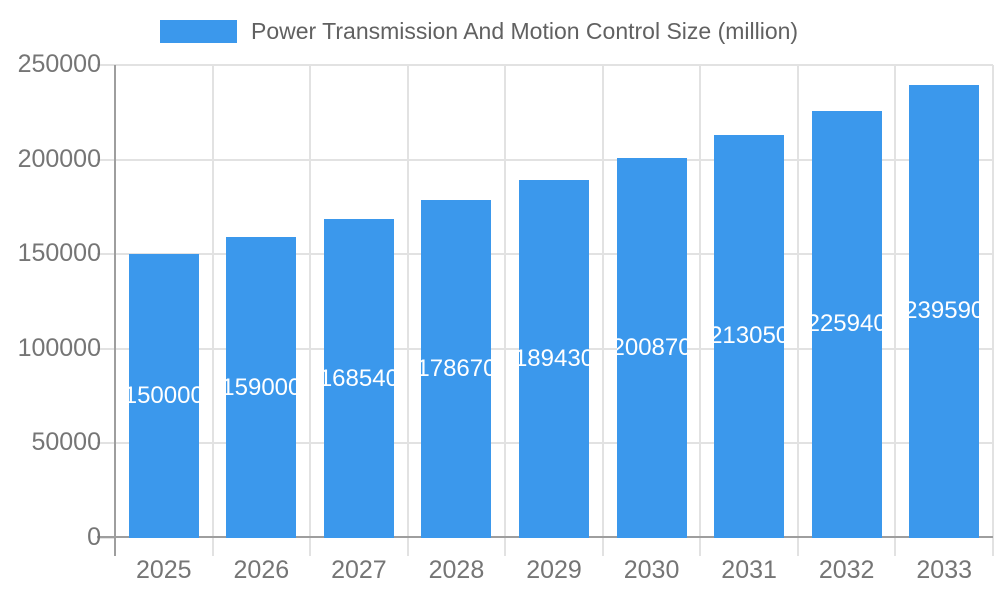 This screenshot has width=1000, height=600. I want to click on bar-2028: 178670, so click(456, 368).